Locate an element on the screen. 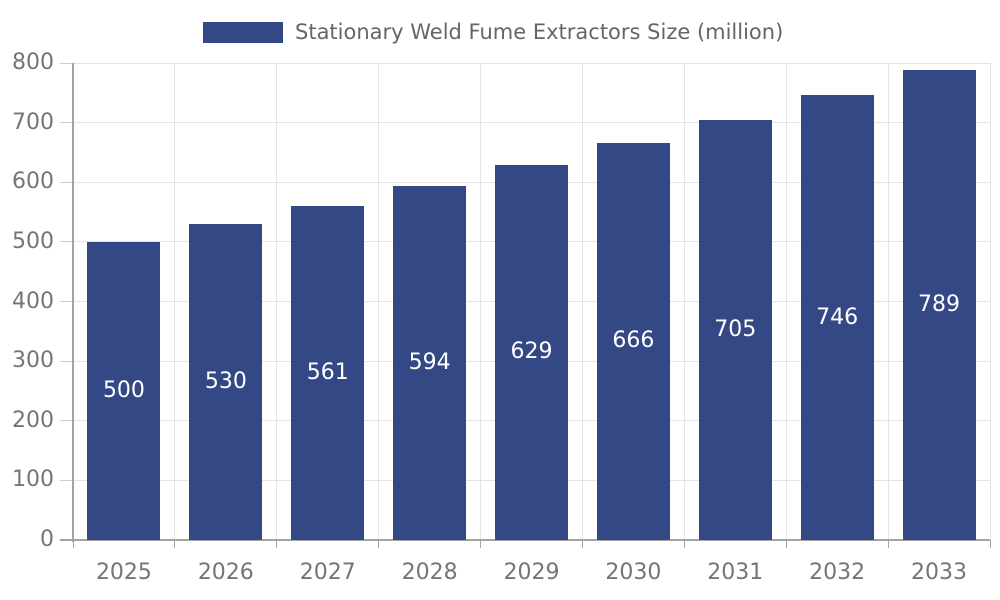 This screenshot has height=600, width=1000. bar-value-label: 666 is located at coordinates (633, 341).